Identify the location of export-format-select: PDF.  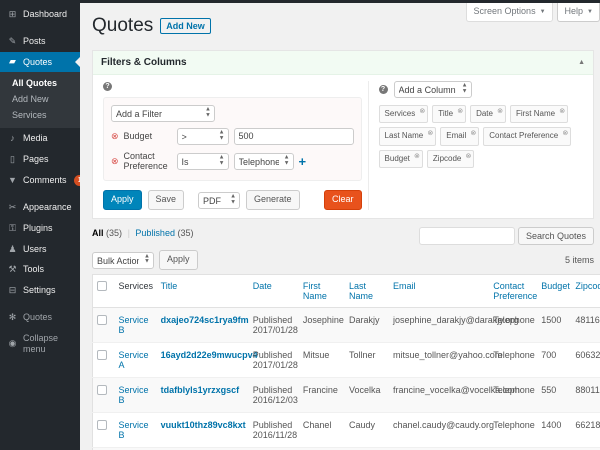
(219, 200).